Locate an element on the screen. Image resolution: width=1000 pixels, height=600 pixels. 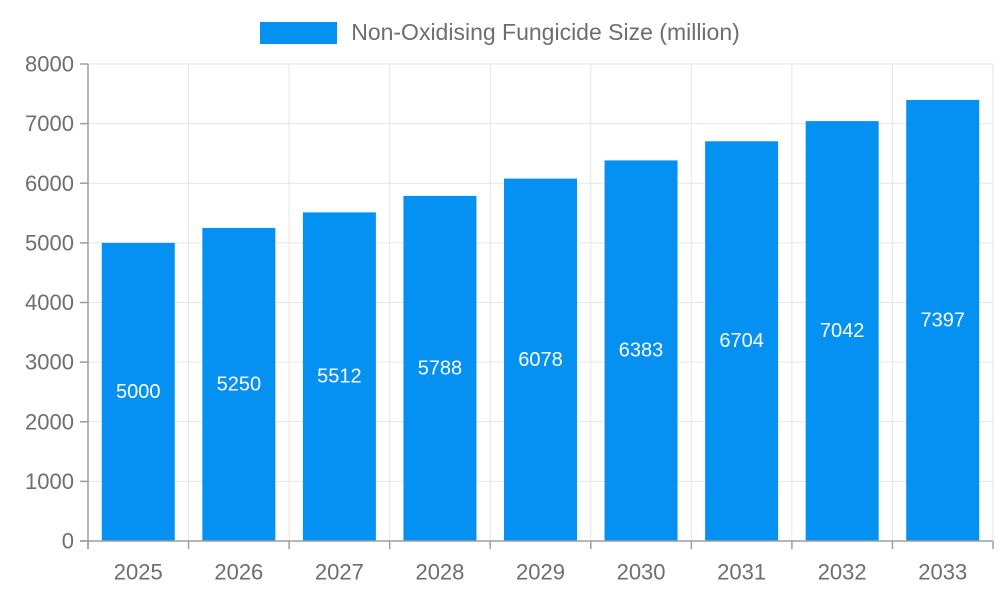
x-tick-label: 2026 is located at coordinates (238, 572).